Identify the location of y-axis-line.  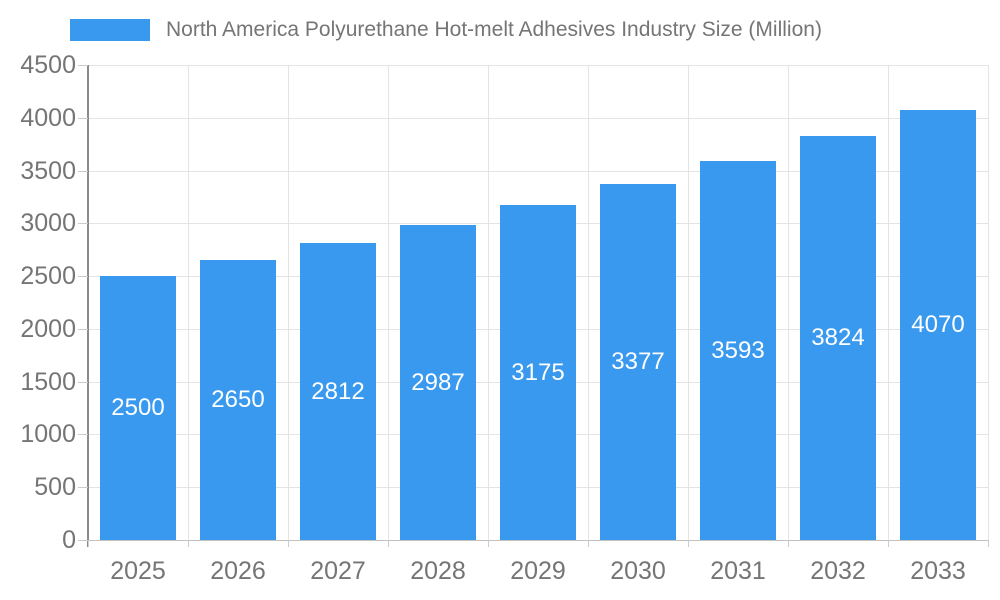
(88, 306).